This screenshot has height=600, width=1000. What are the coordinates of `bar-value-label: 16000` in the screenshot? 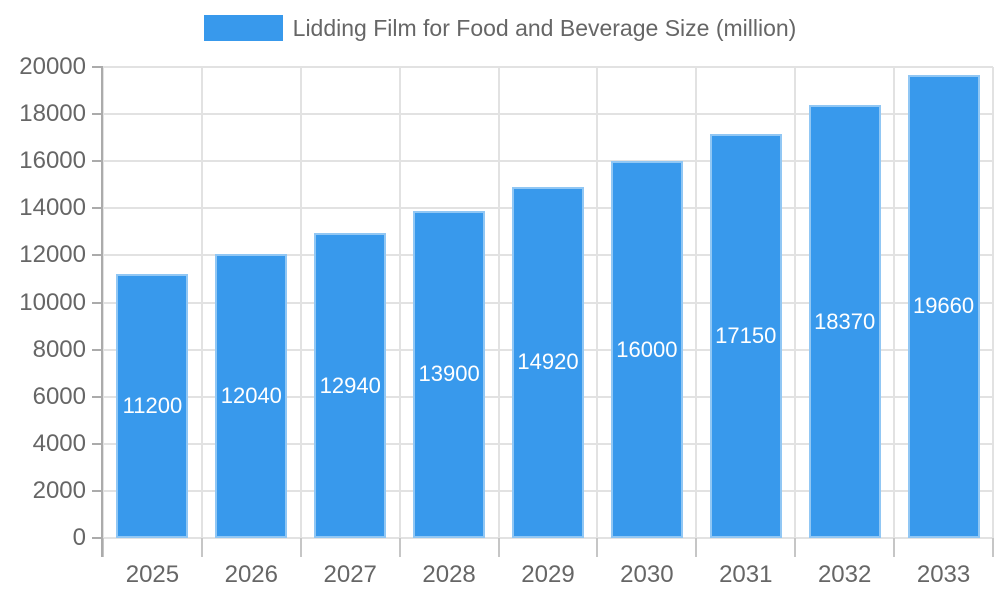 It's located at (647, 349).